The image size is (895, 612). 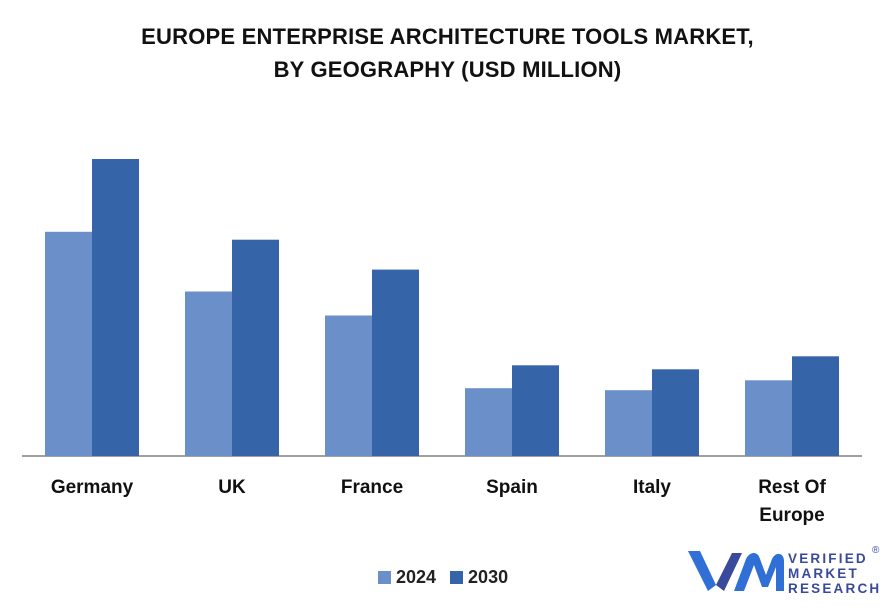 What do you see at coordinates (628, 423) in the screenshot?
I see `bar-2024-italy` at bounding box center [628, 423].